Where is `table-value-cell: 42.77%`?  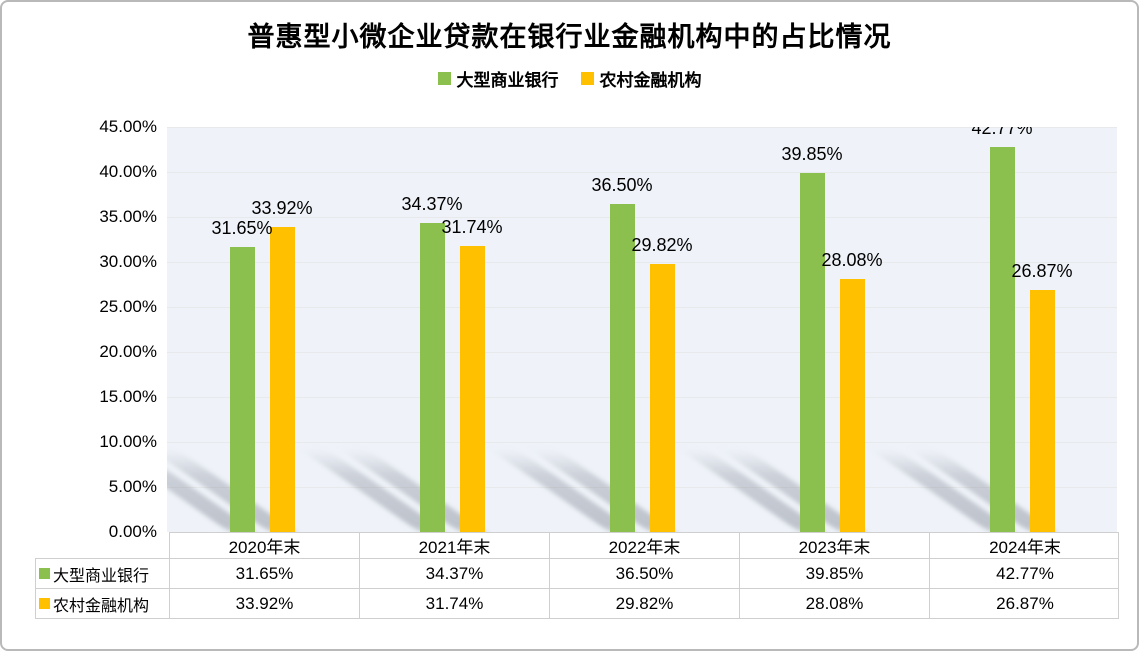
table-value-cell: 42.77% is located at coordinates (1025, 573).